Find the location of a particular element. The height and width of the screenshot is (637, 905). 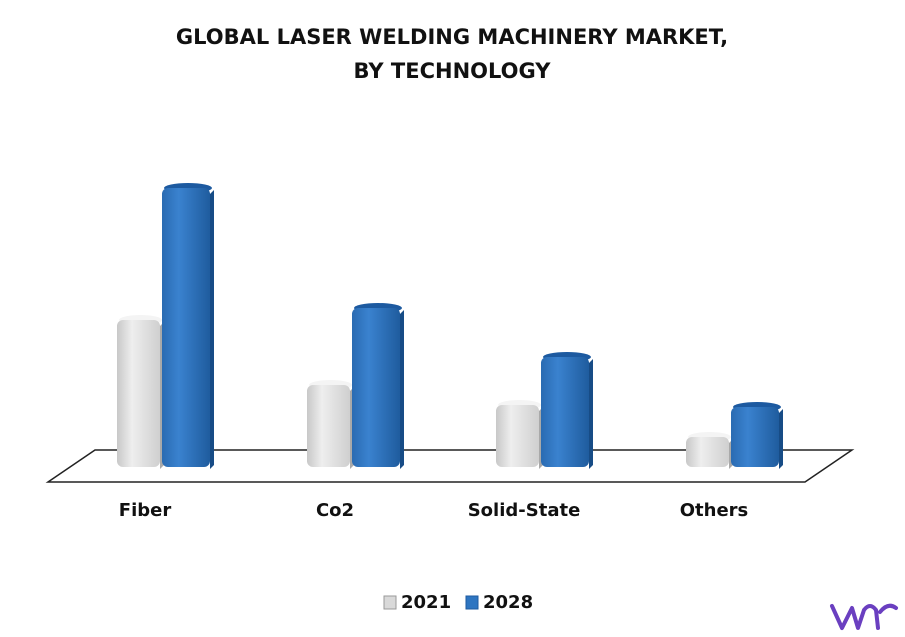

chart-title: GLOBAL LASER WELDING MACHINERY MARKET, is located at coordinates (452, 37).